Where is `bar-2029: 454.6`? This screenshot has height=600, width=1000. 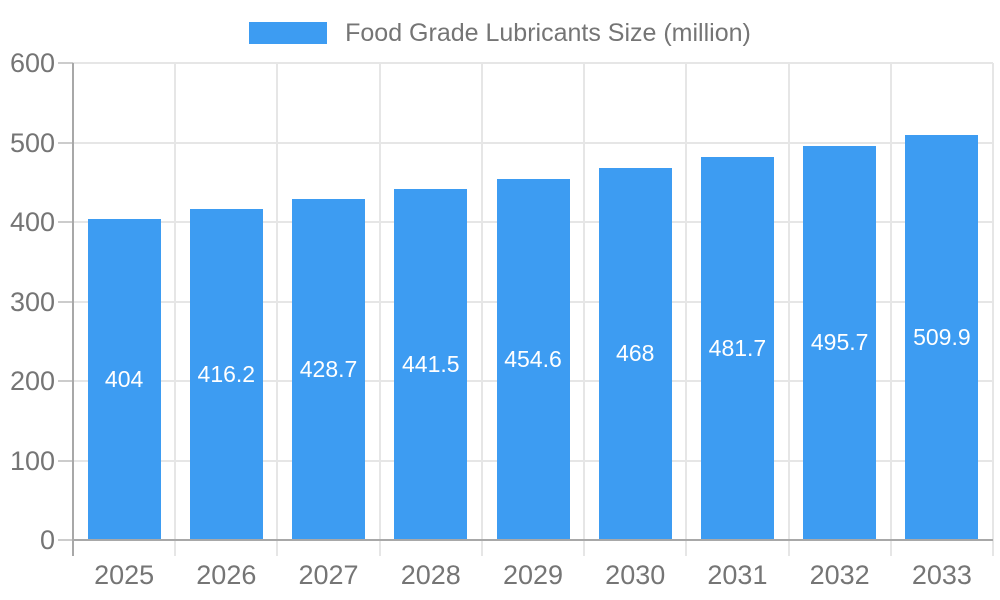
bar-2029: 454.6 is located at coordinates (533, 359).